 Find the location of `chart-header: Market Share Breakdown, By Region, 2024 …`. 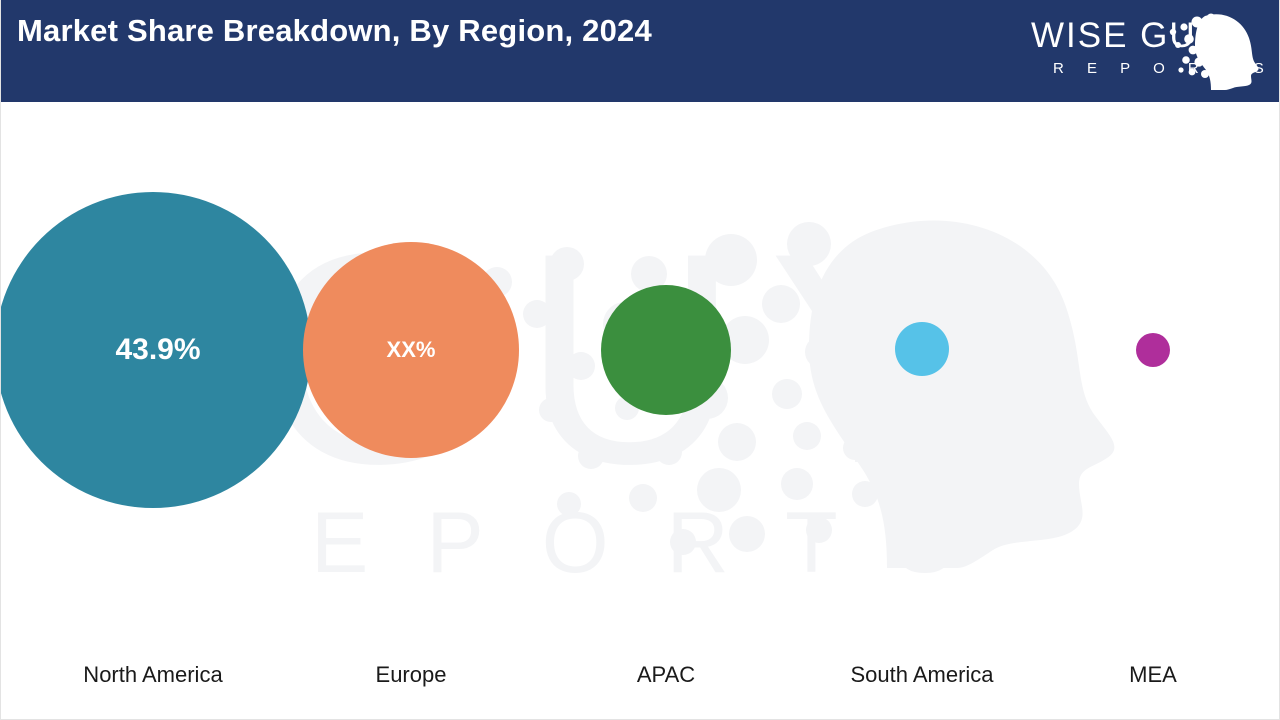

chart-header: Market Share Breakdown, By Region, 2024 … is located at coordinates (640, 51).